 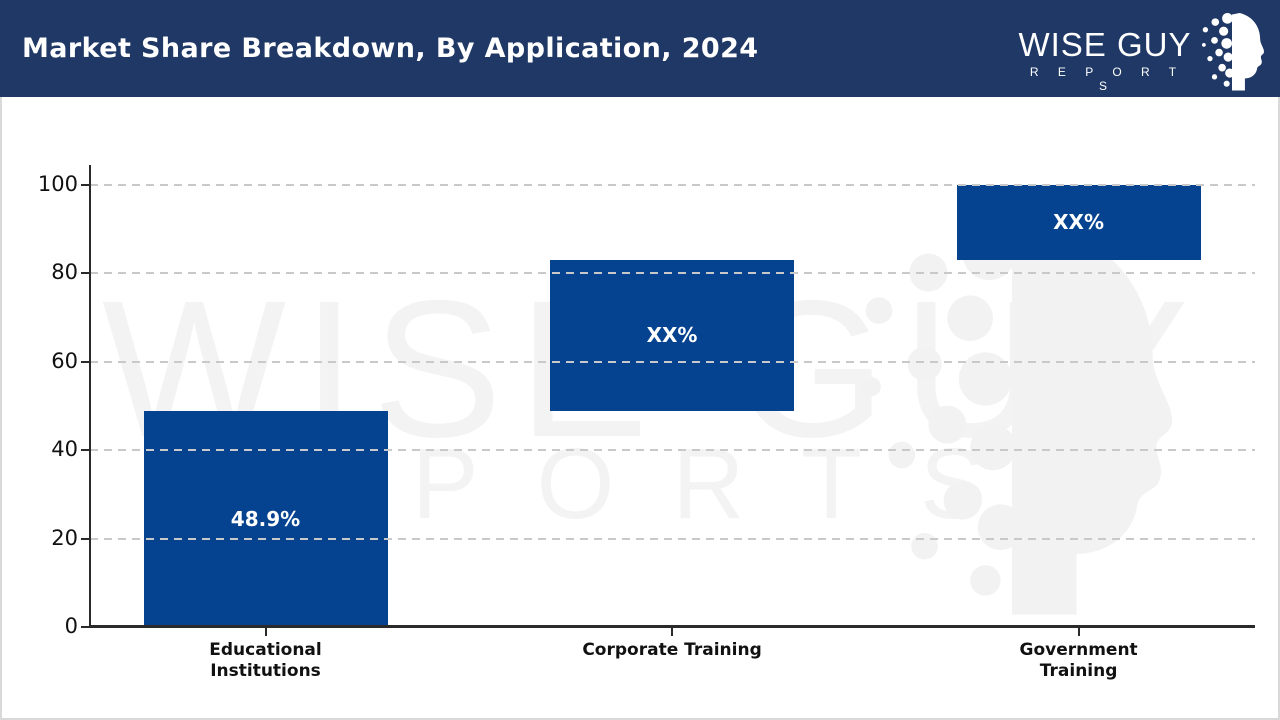 I want to click on category-label: Corporate Training, so click(x=672, y=650).